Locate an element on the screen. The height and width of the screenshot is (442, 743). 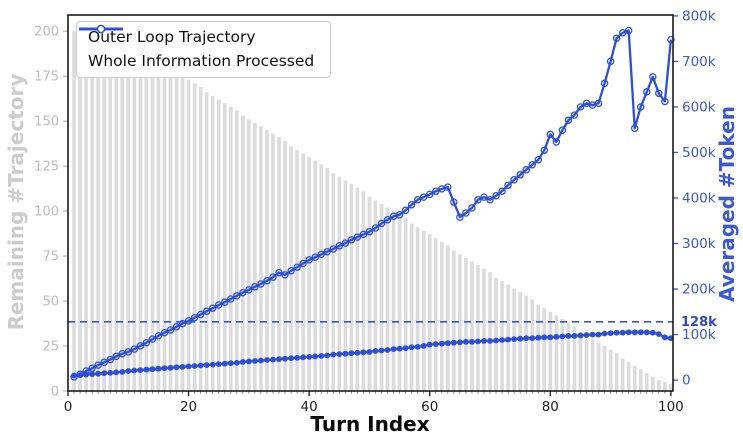
x-tick-label: 0 is located at coordinates (68, 407).